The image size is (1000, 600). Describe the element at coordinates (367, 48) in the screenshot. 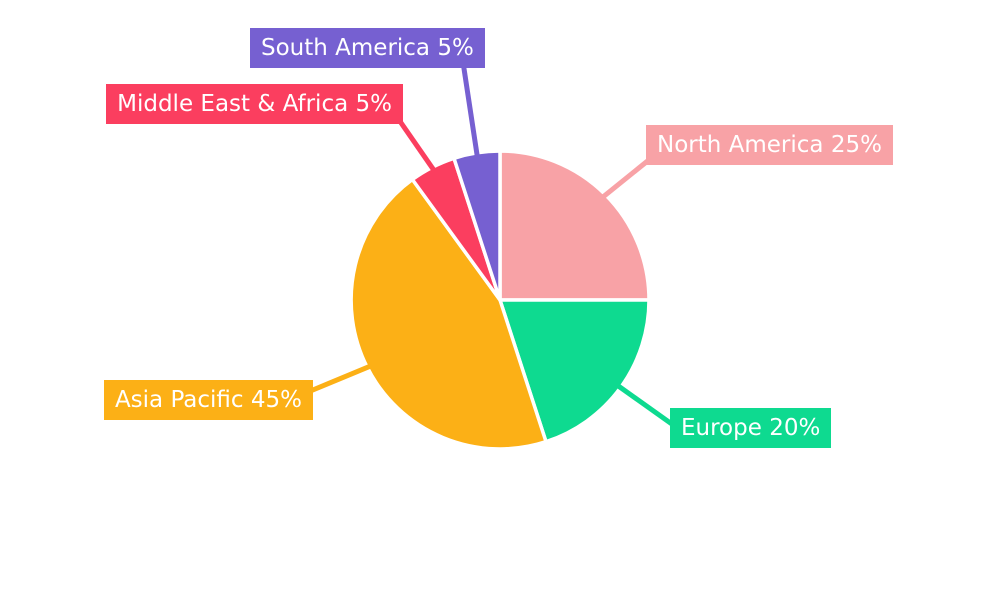

I see `slice-label-south-america: South America 5%` at that location.